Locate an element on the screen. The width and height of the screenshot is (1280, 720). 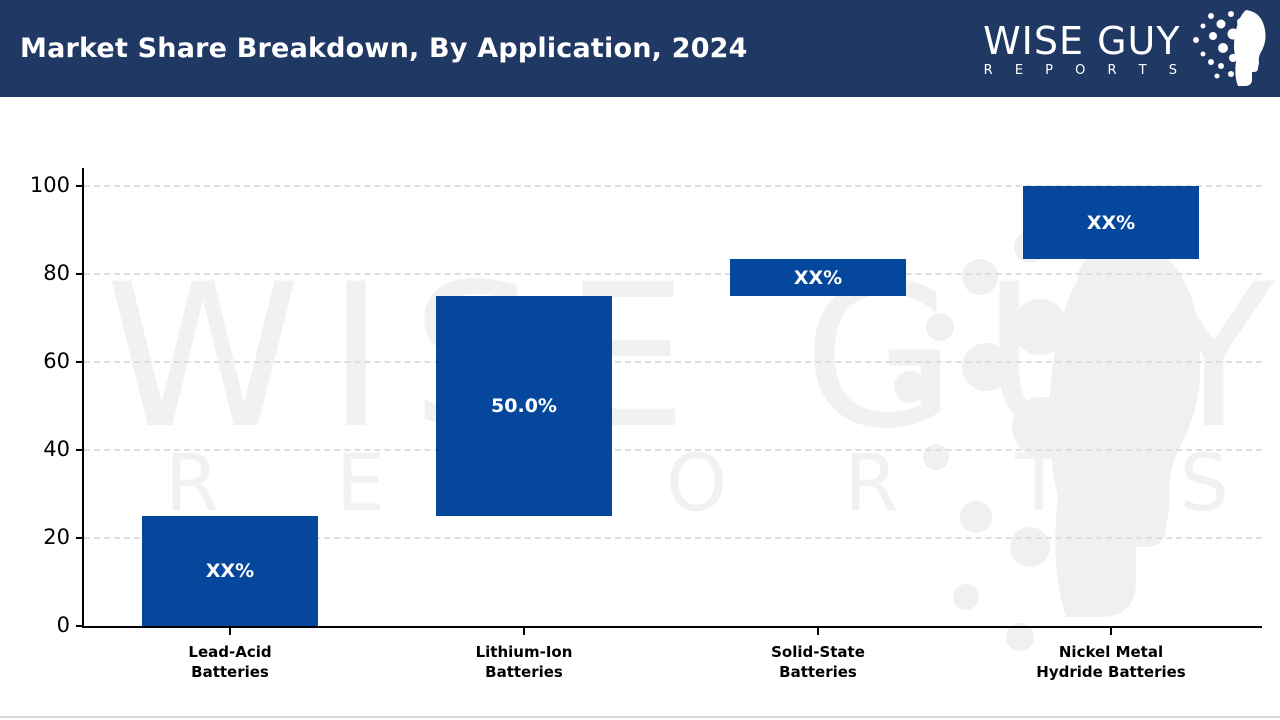
category-label-line: Lead-Acid is located at coordinates (230, 652).